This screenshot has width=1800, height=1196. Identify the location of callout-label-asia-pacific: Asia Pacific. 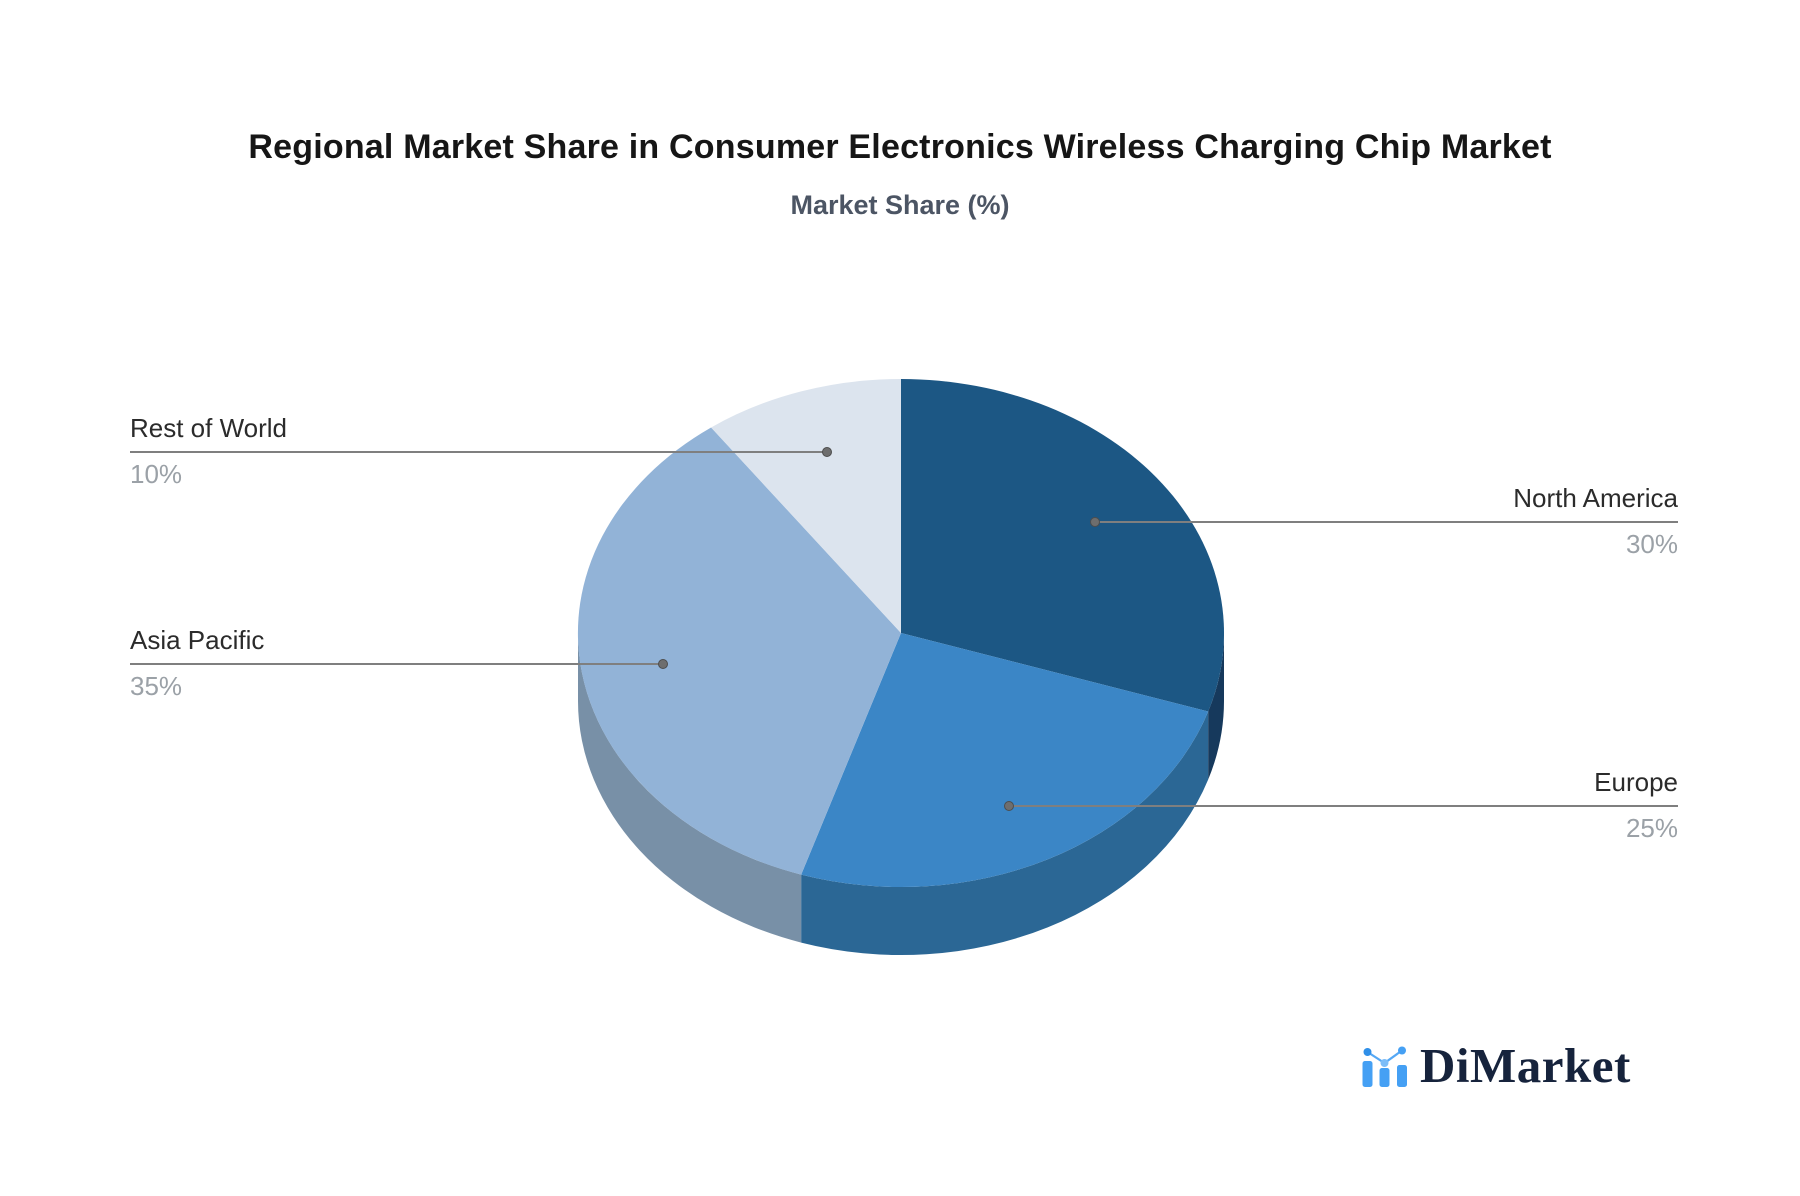
(197, 640).